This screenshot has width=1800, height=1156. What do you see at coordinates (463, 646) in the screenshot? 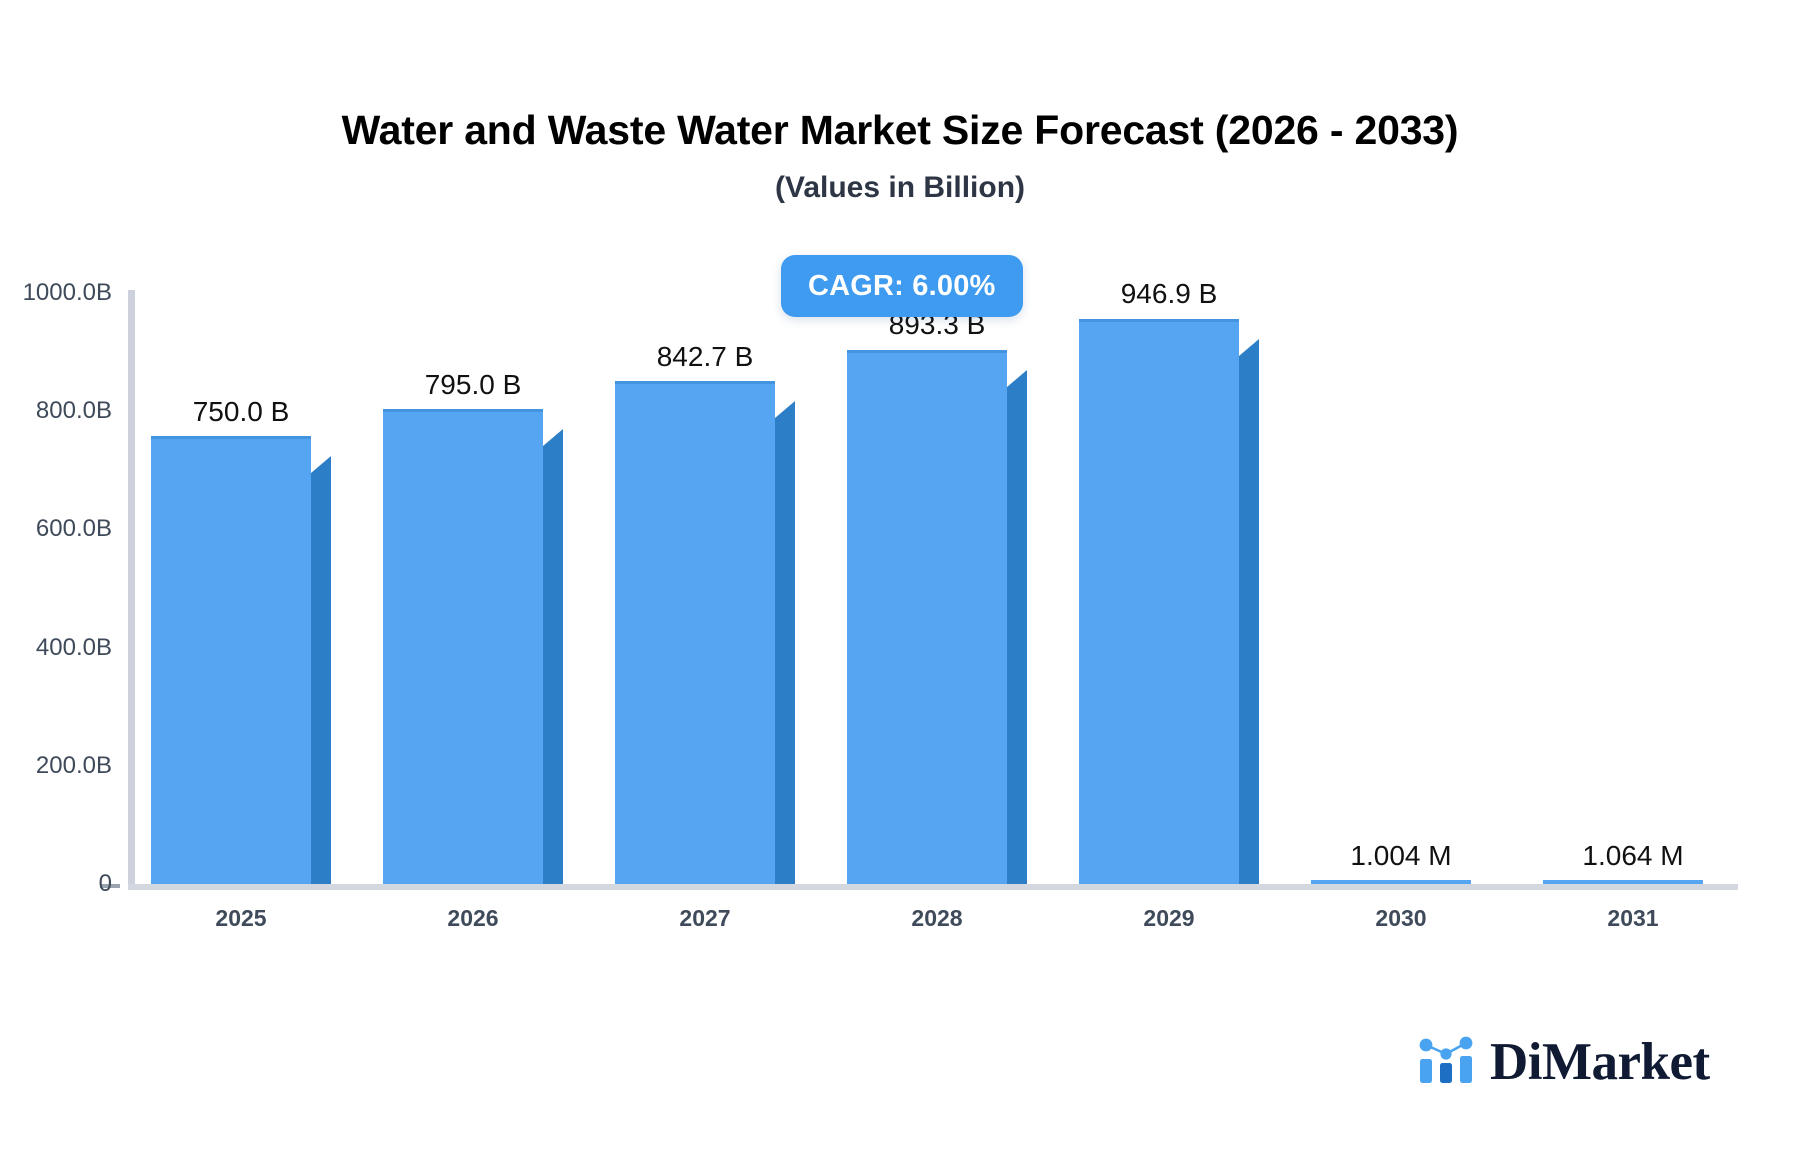
I see `bar-2026` at bounding box center [463, 646].